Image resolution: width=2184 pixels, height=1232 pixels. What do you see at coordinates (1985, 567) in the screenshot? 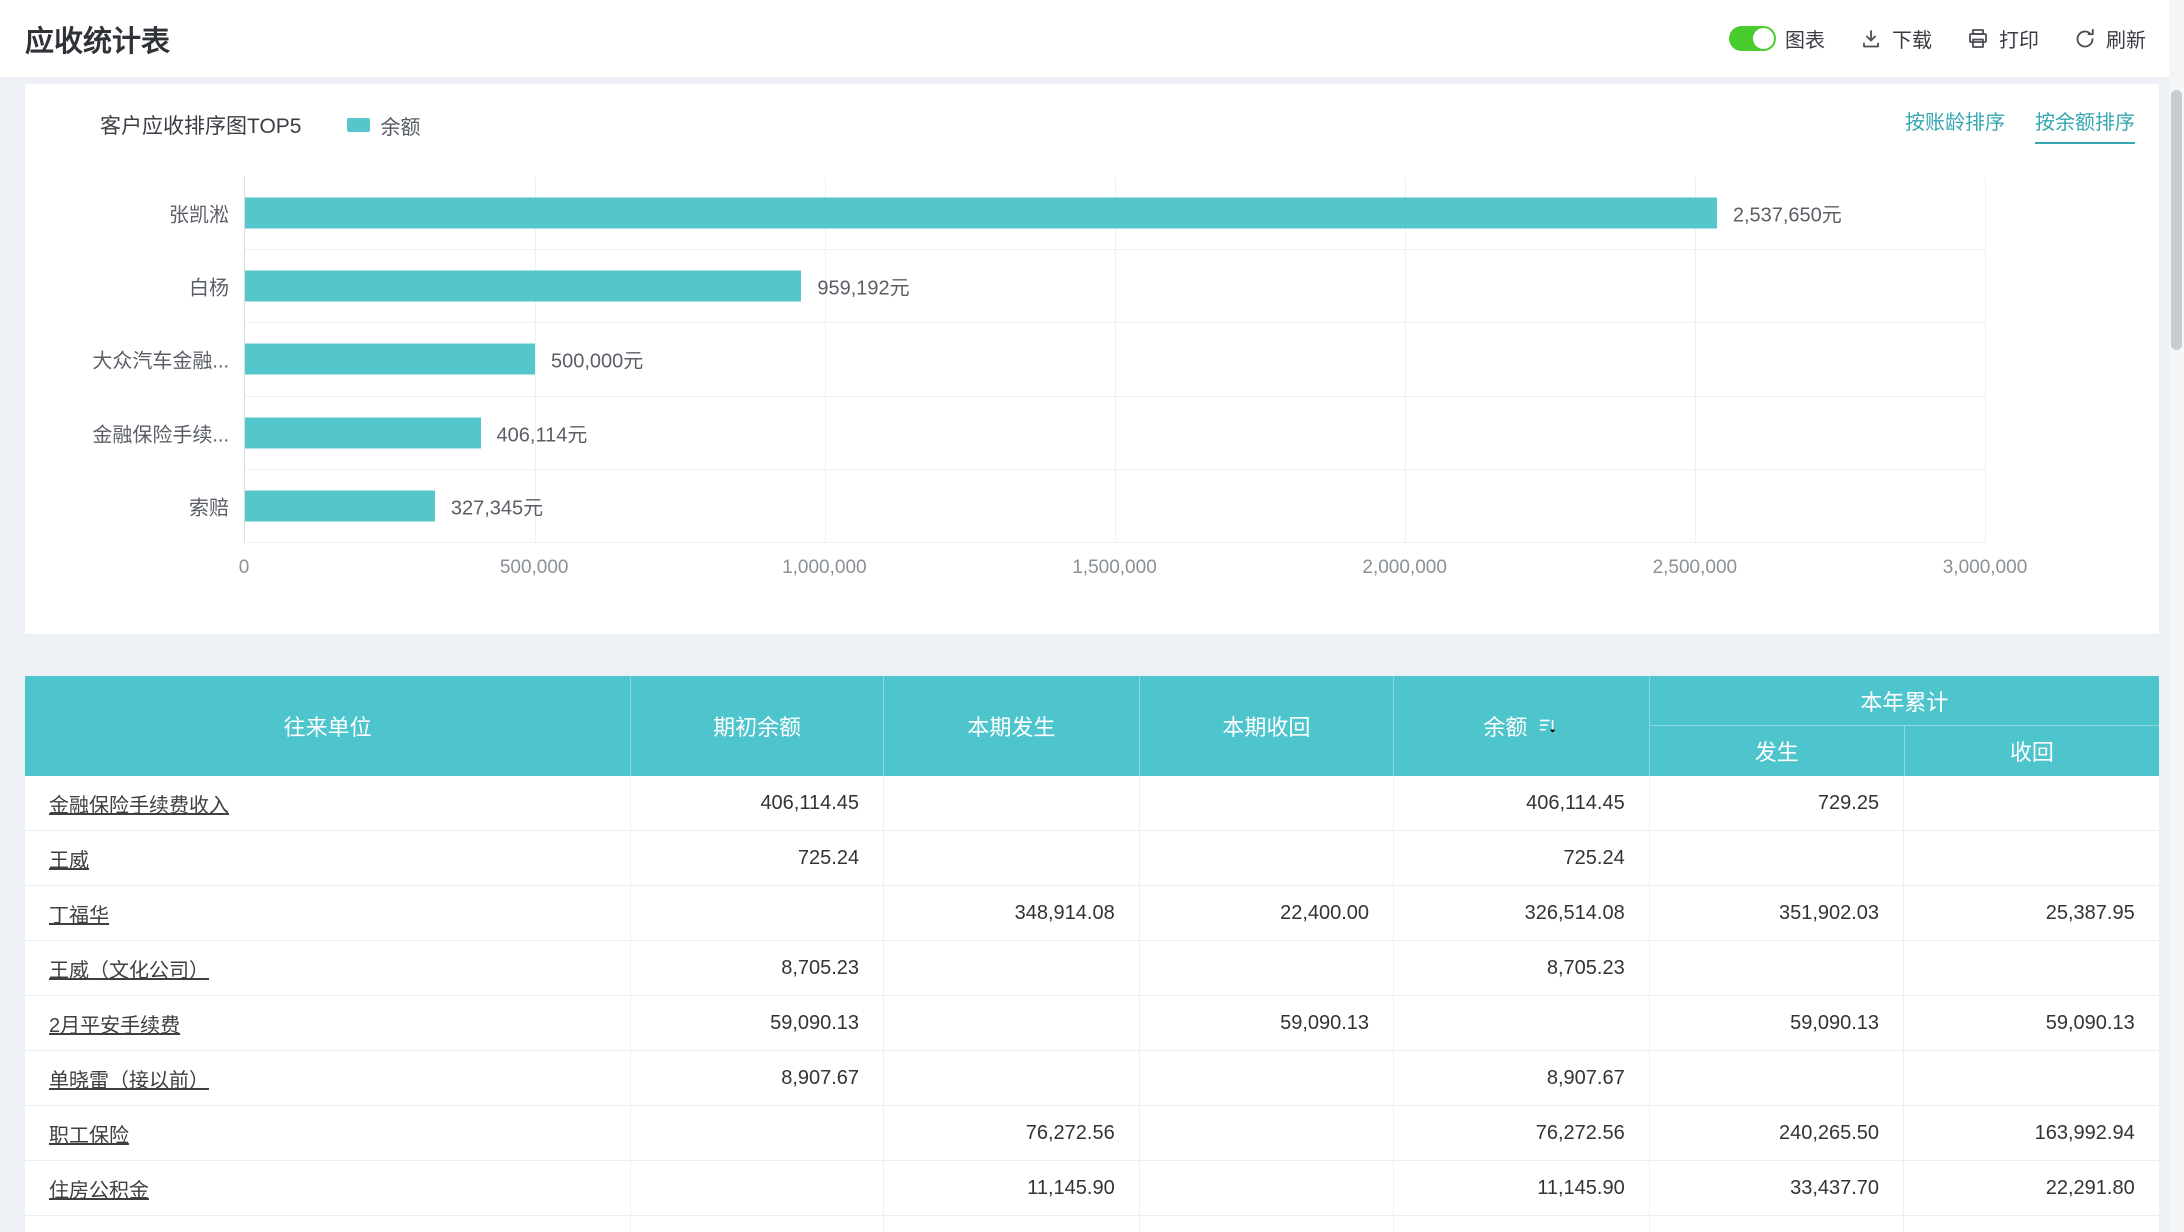
I see `x-tick-label: 3,000,000` at bounding box center [1985, 567].